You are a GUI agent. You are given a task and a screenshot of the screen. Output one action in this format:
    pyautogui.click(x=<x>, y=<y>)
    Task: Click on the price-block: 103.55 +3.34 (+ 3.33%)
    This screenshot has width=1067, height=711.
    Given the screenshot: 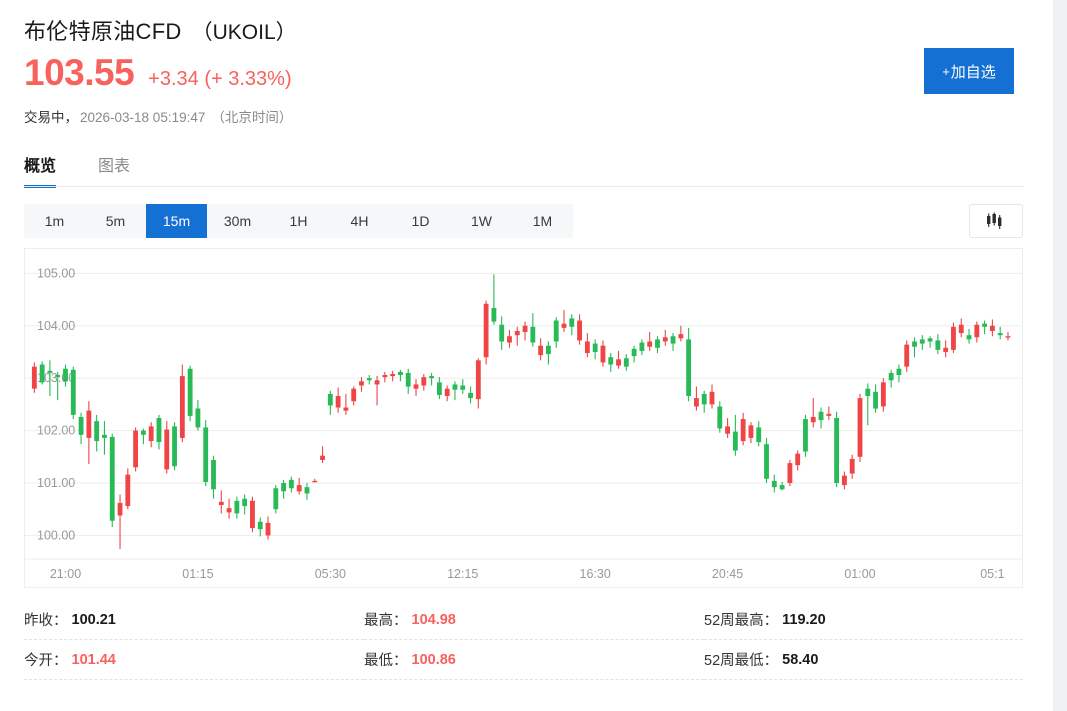 What is the action you would take?
    pyautogui.click(x=158, y=73)
    